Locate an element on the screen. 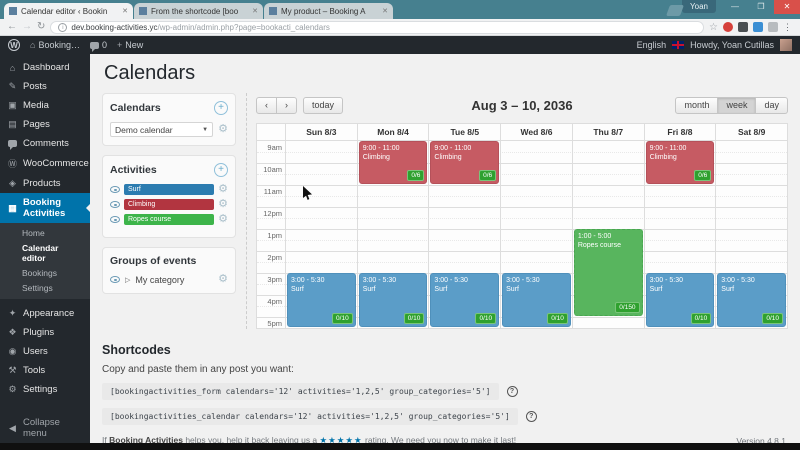  browser-menu-icon: ⋮ is located at coordinates (788, 26).